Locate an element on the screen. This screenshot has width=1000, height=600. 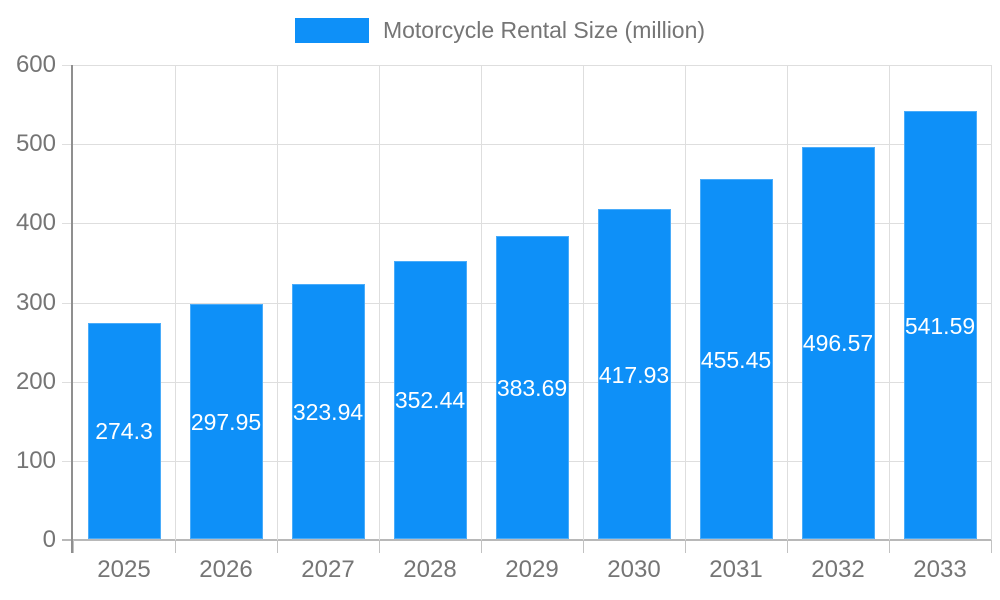
bar-value-label: 352.44 is located at coordinates (430, 400).